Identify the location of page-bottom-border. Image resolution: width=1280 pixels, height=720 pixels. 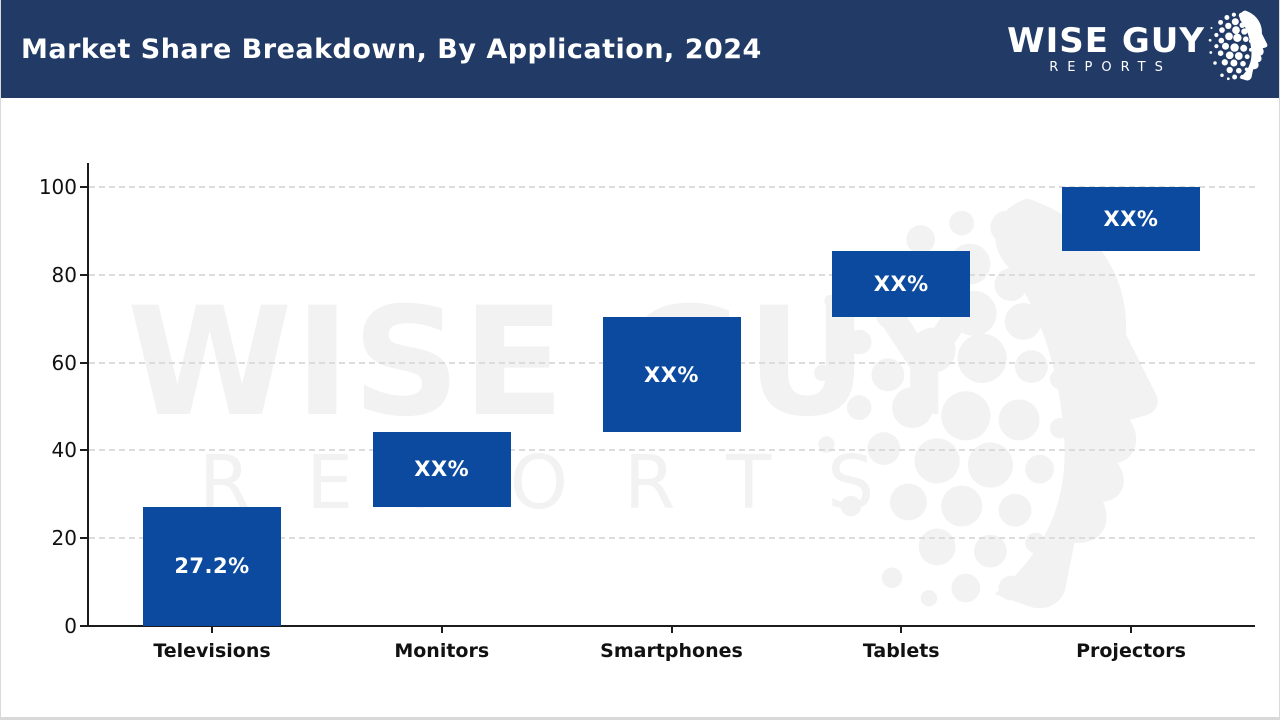
(640, 718).